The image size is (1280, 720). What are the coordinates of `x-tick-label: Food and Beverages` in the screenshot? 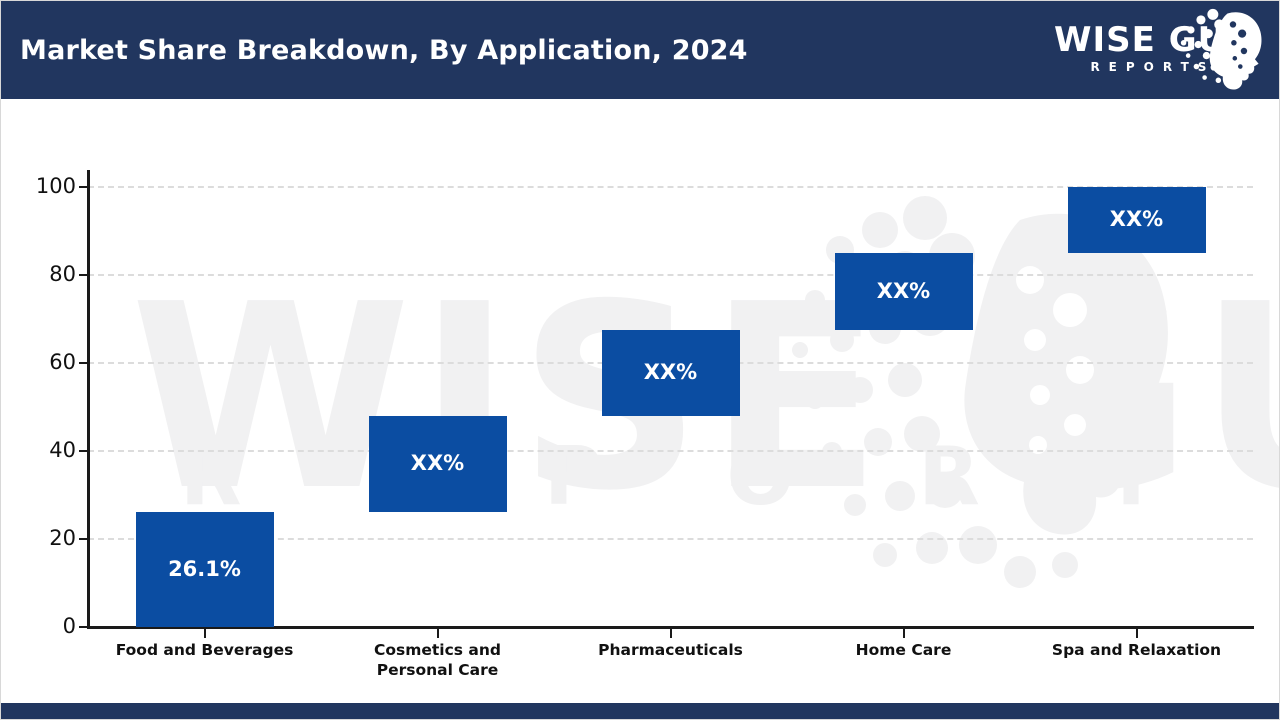 It's located at (204, 650).